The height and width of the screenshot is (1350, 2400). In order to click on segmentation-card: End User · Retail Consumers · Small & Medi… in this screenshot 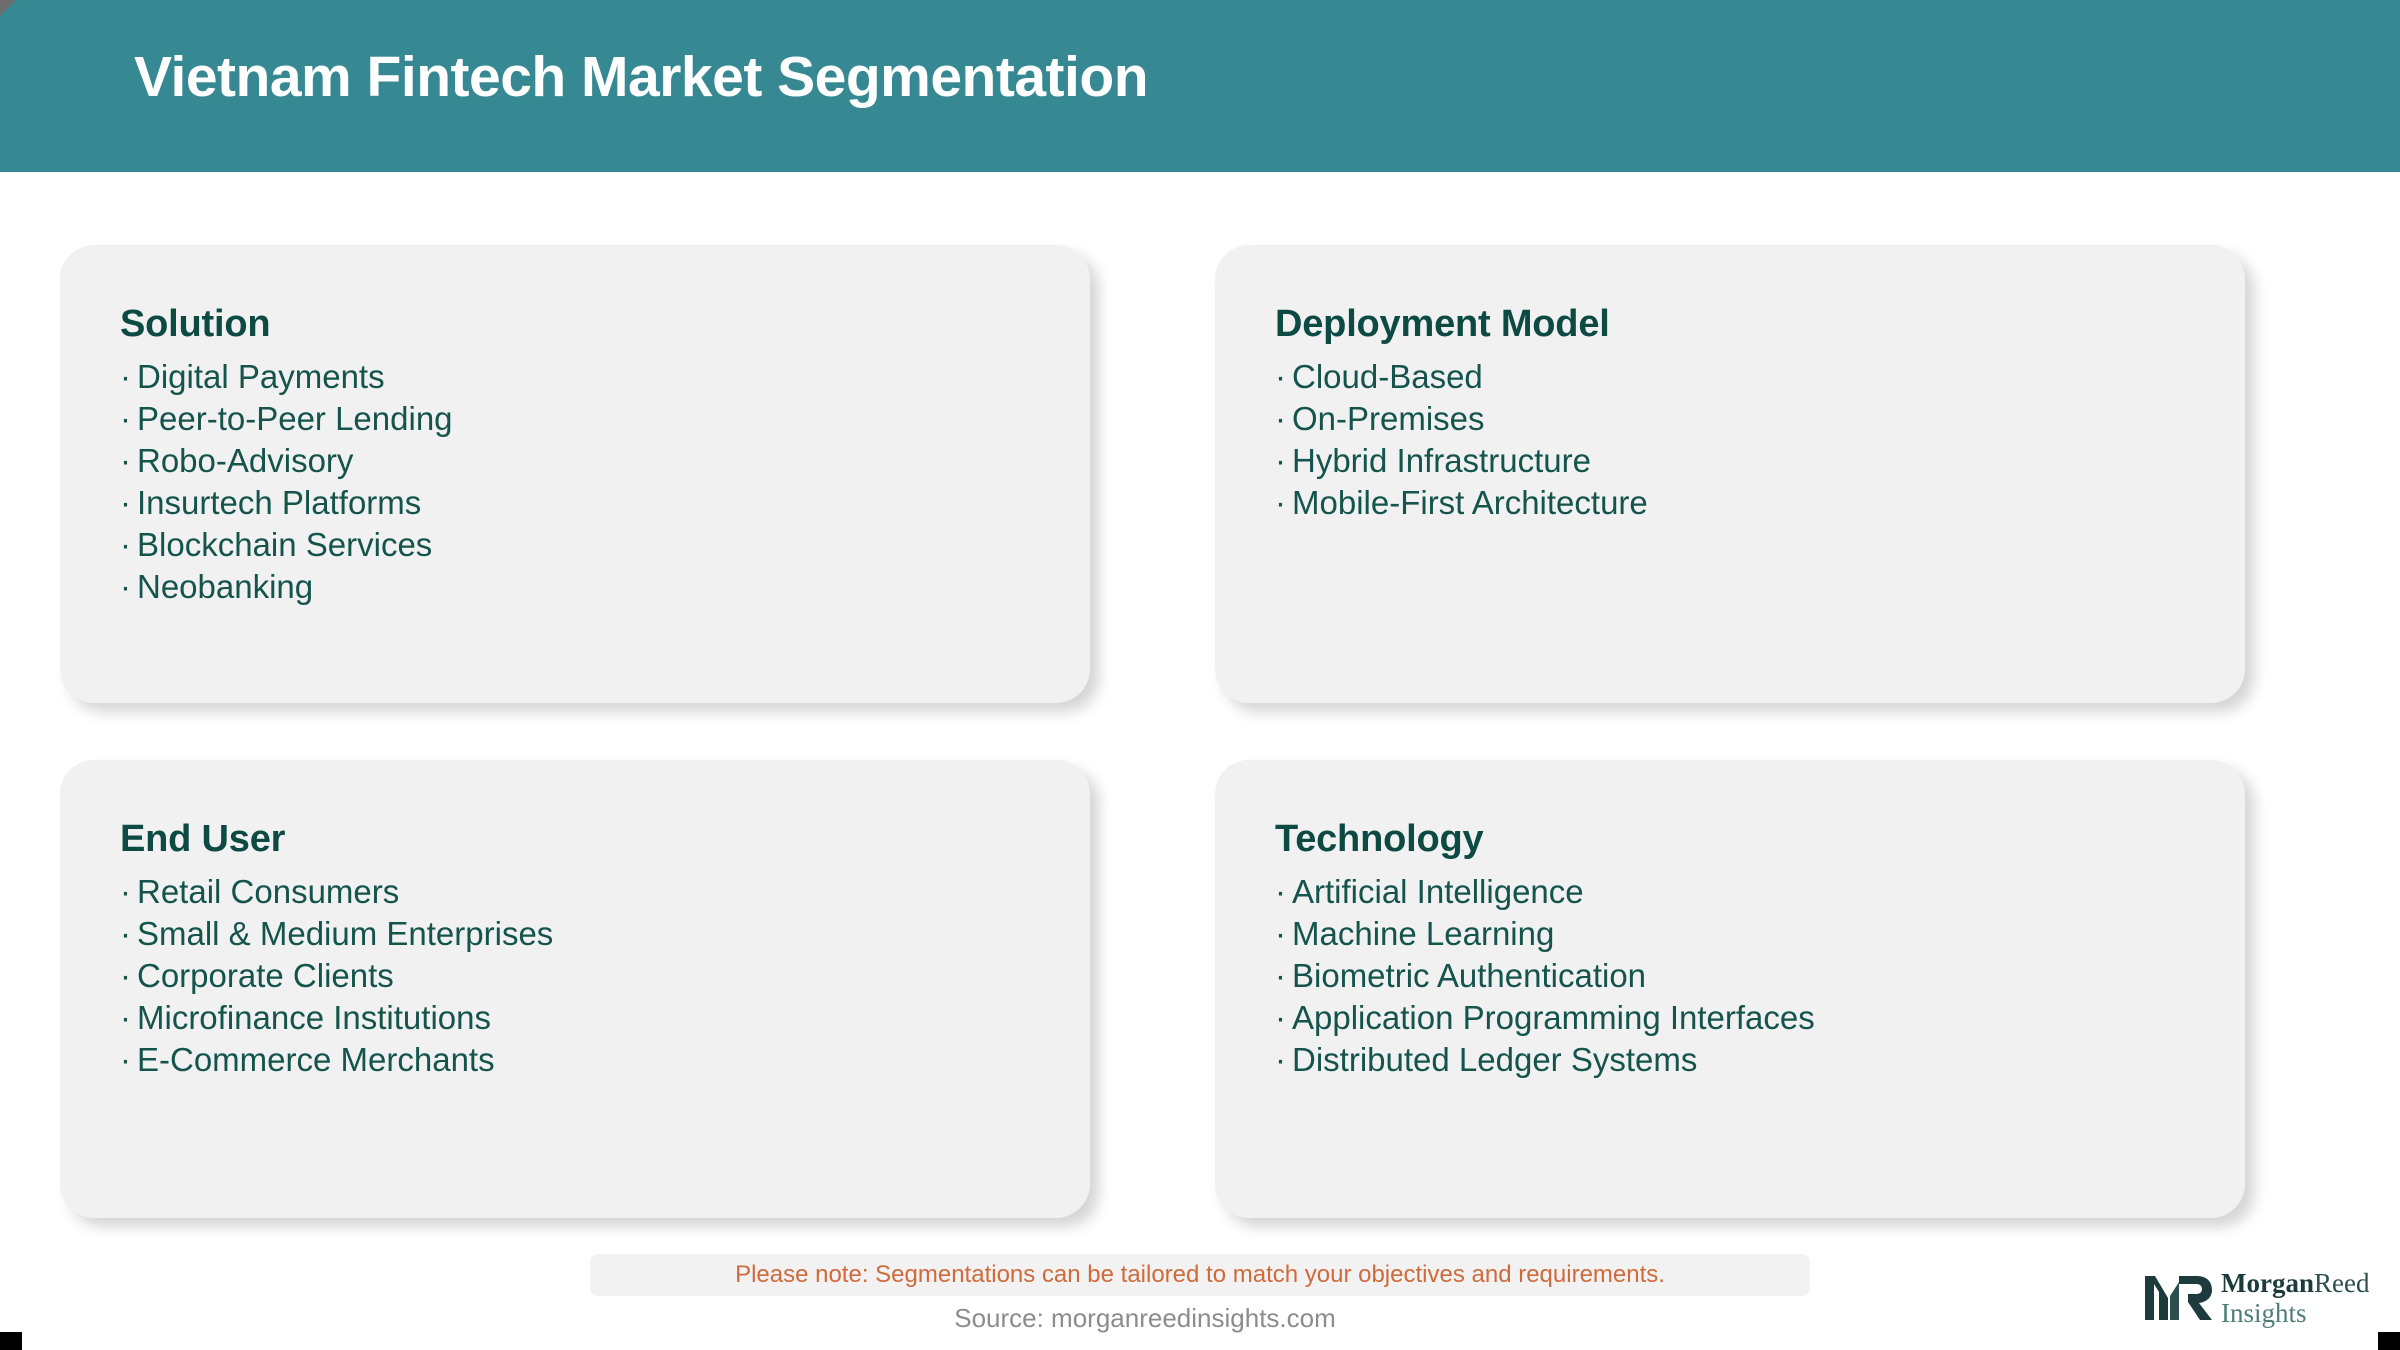, I will do `click(575, 989)`.